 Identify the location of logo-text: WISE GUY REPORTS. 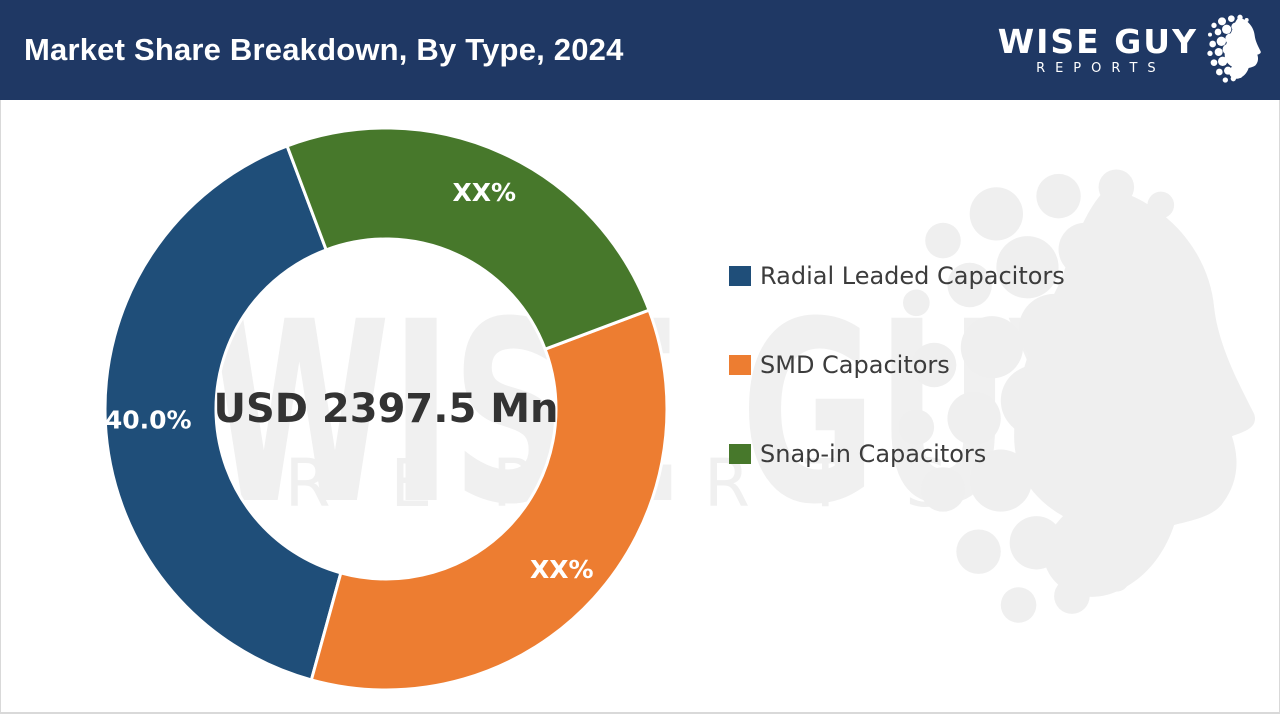
(1098, 50).